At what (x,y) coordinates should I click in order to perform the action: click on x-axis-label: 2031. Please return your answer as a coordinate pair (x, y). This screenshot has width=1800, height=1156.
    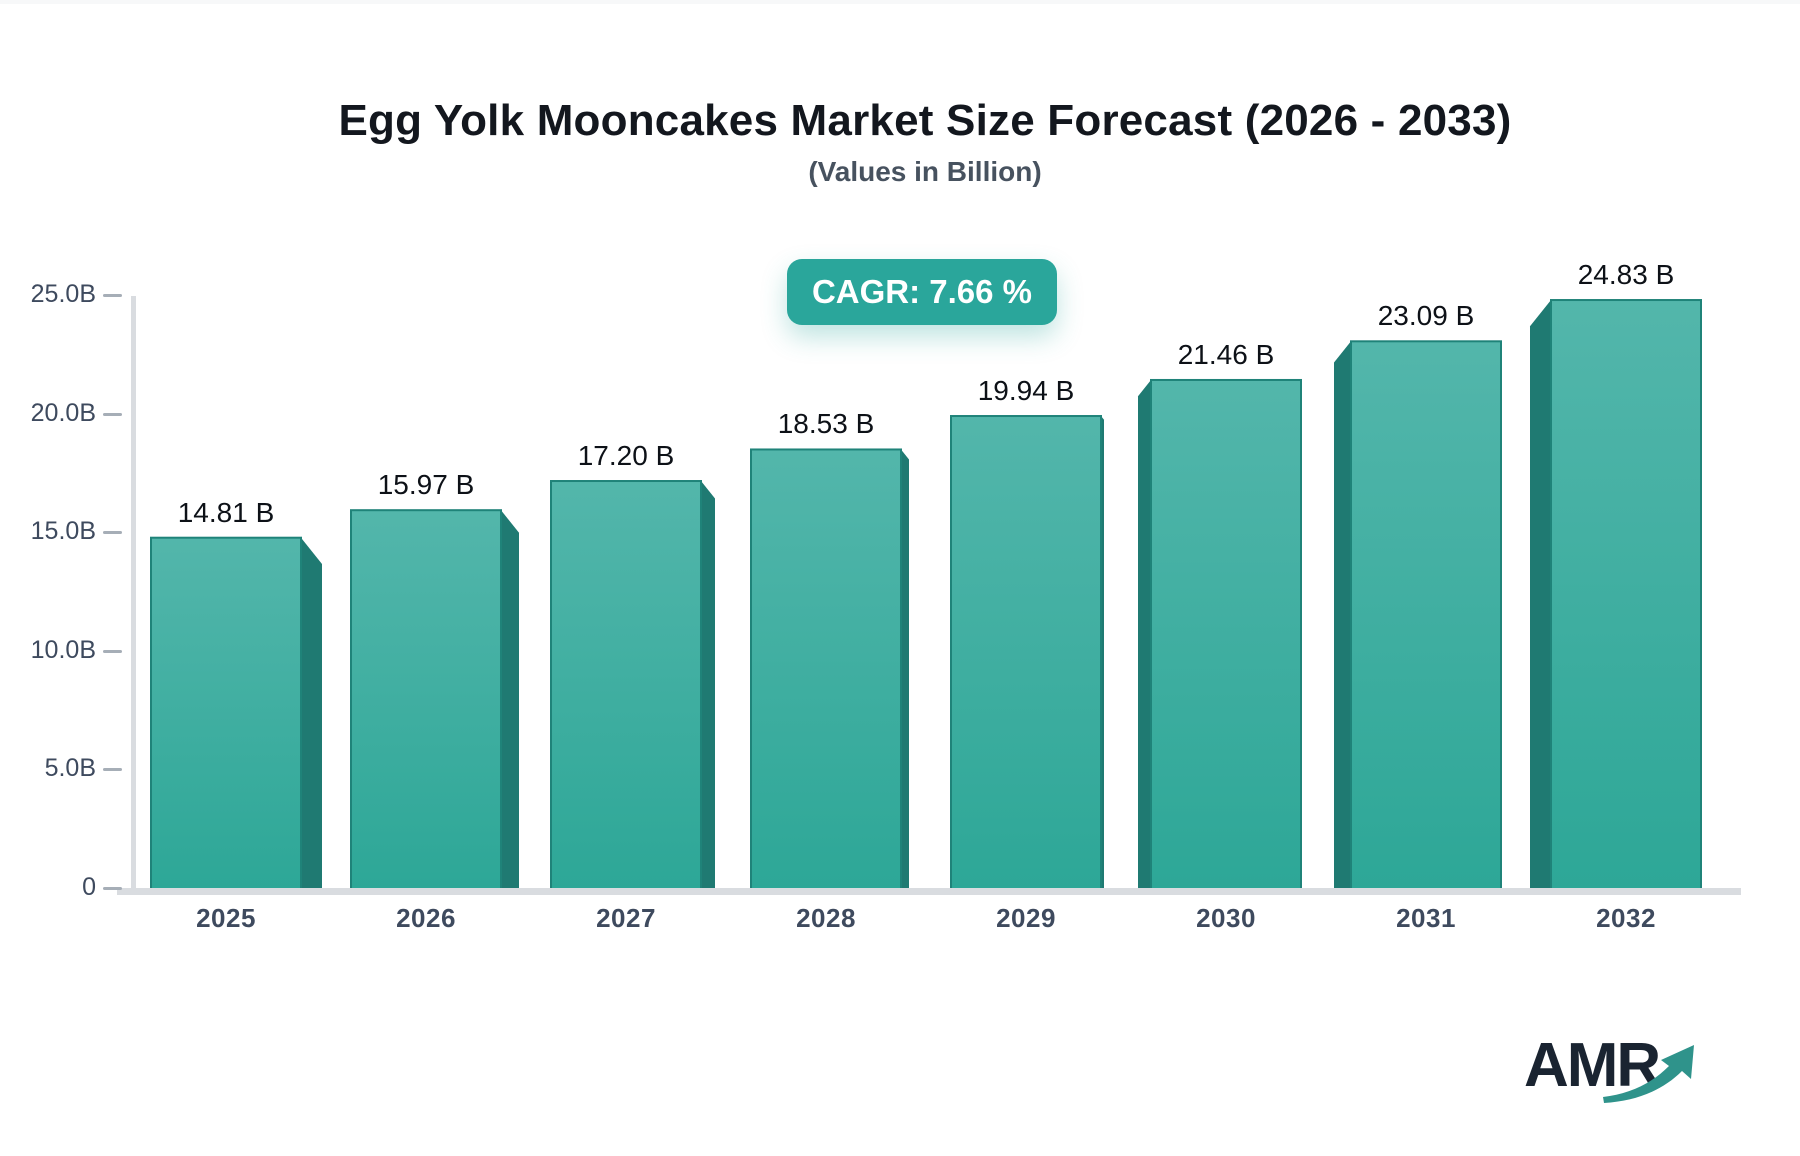
    Looking at the image, I should click on (1426, 918).